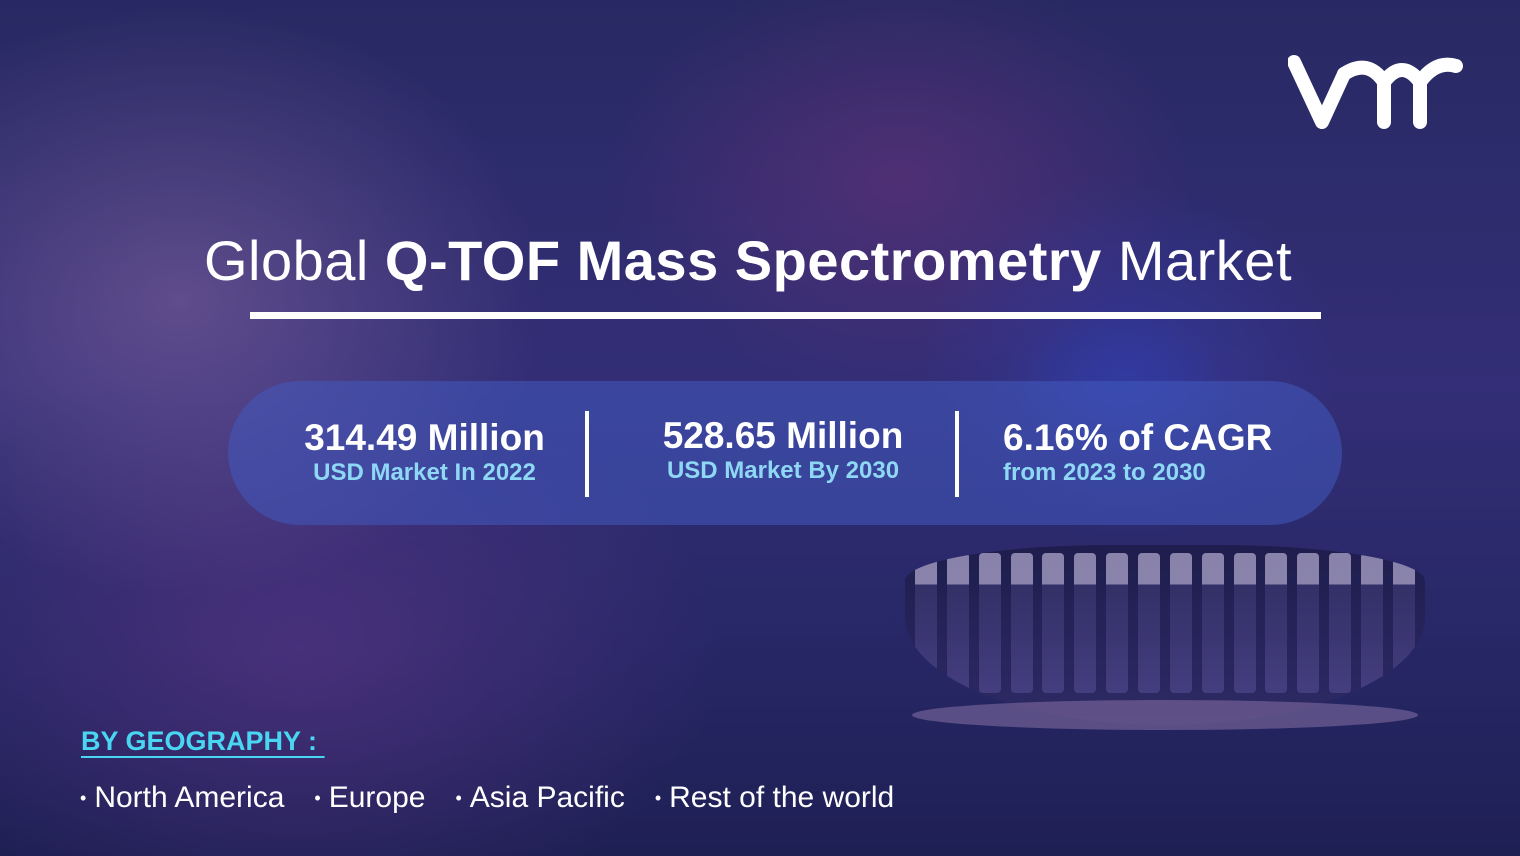 The width and height of the screenshot is (1520, 856). What do you see at coordinates (782, 797) in the screenshot?
I see `geography-item-label: Rest of the world` at bounding box center [782, 797].